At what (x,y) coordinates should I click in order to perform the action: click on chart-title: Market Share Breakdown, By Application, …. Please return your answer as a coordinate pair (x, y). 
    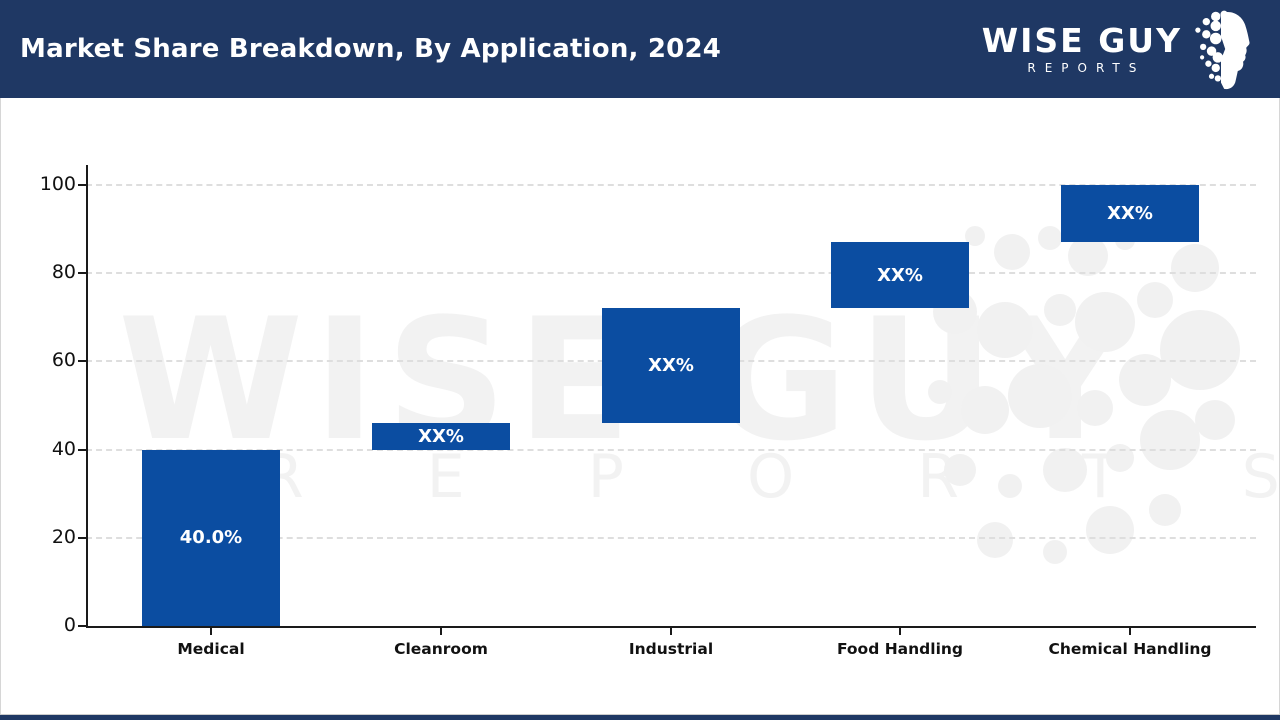
    Looking at the image, I should click on (371, 49).